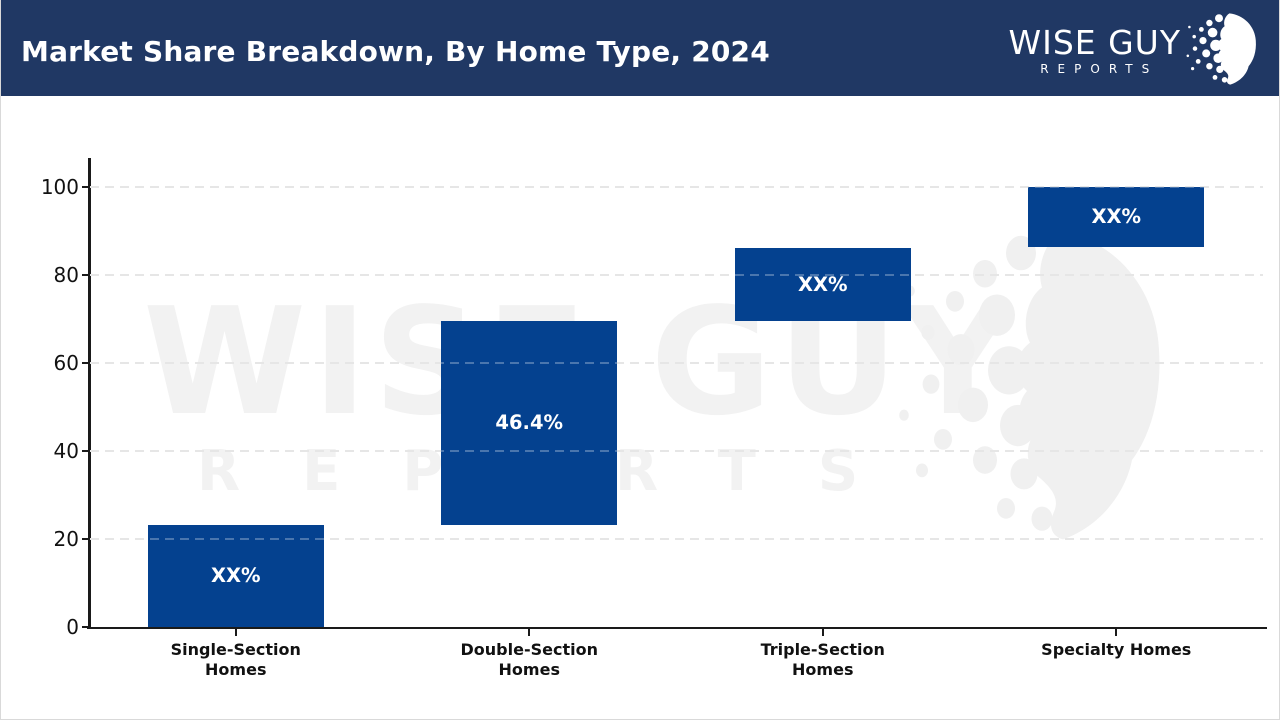 This screenshot has width=1280, height=720. What do you see at coordinates (66, 275) in the screenshot?
I see `y-tick-label: 80` at bounding box center [66, 275].